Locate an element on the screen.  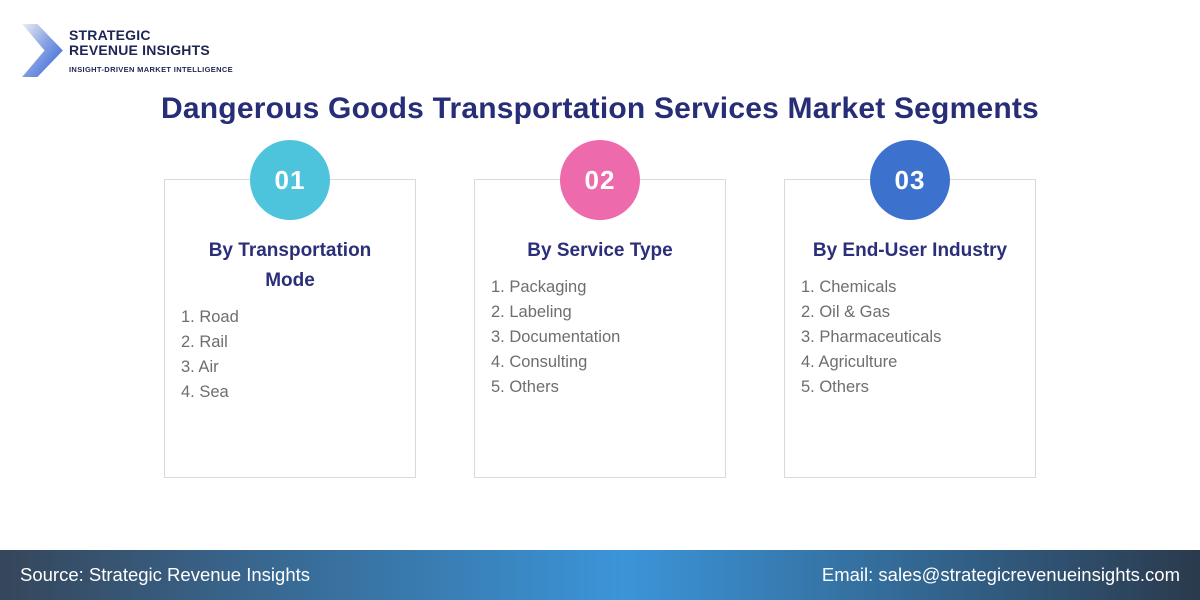
segment-number: 02 is located at coordinates (600, 179).